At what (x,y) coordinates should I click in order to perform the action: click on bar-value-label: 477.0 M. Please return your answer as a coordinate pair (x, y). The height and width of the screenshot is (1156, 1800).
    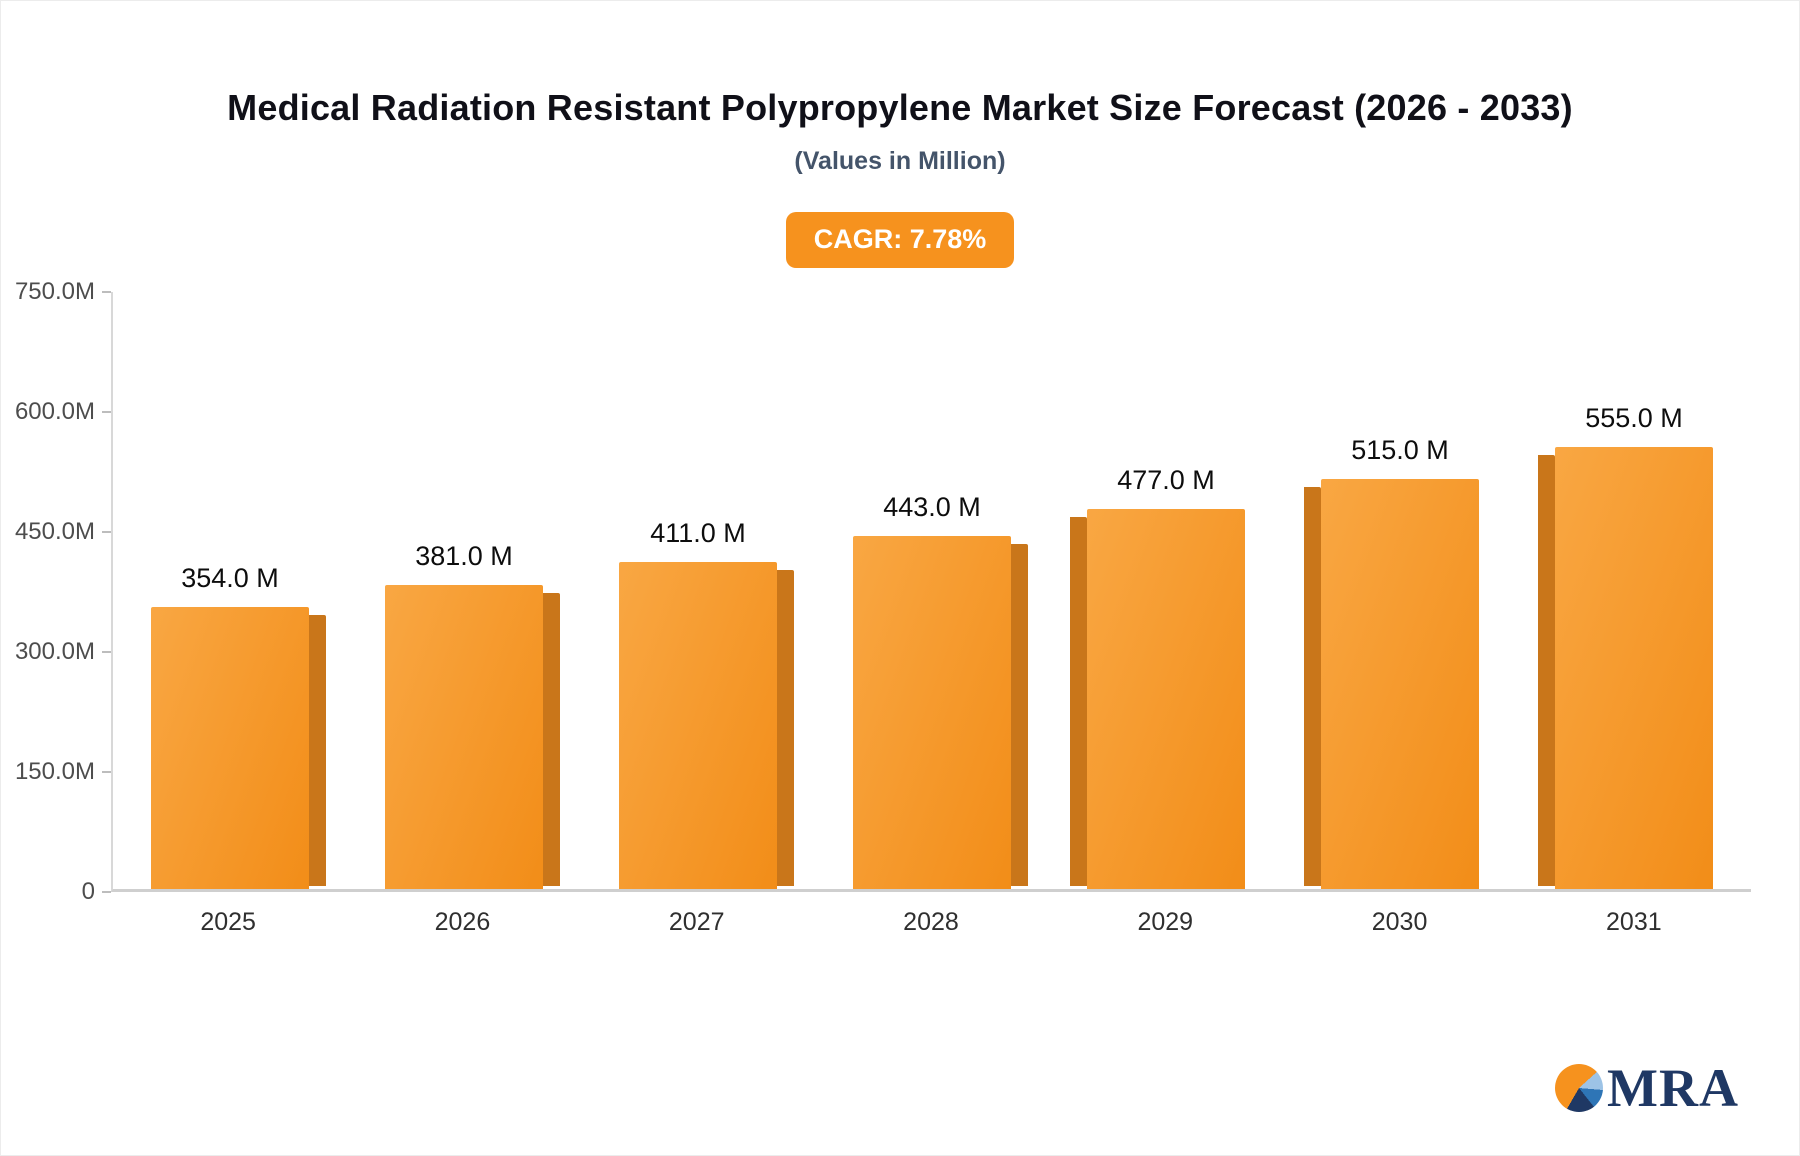
    Looking at the image, I should click on (1166, 480).